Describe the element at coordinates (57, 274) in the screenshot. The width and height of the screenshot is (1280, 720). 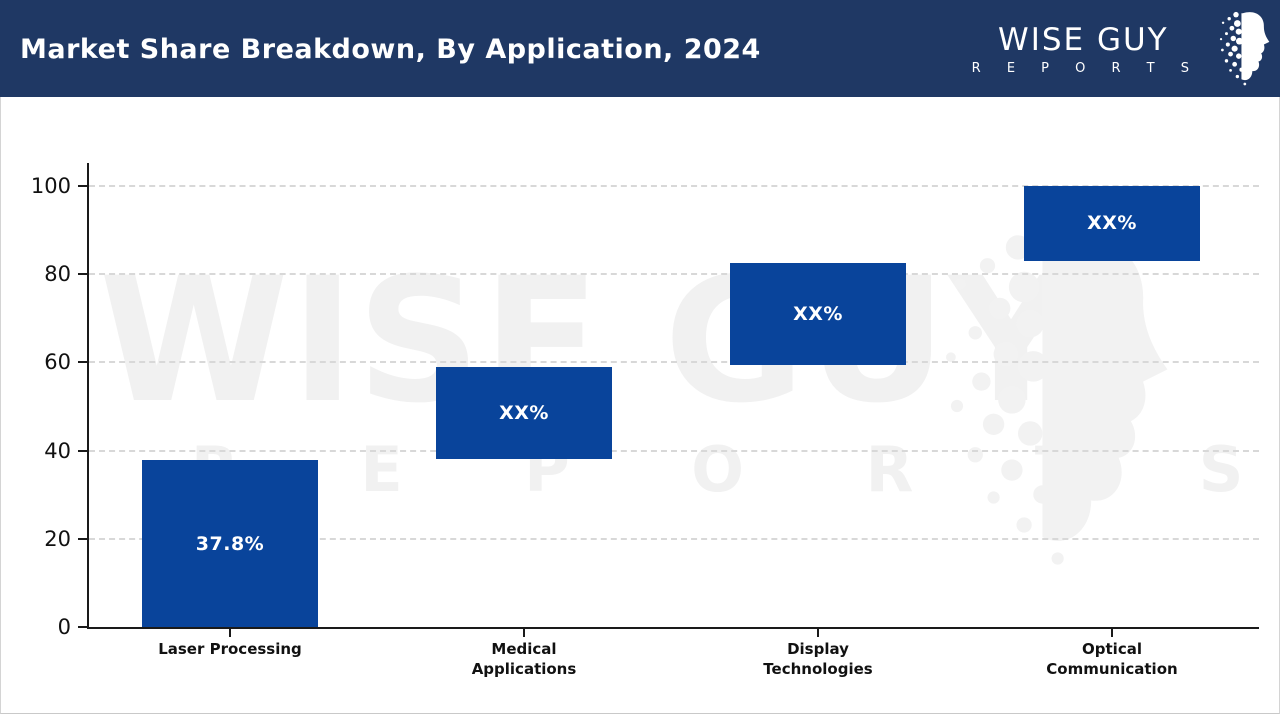
I see `y-tick-label: 80` at that location.